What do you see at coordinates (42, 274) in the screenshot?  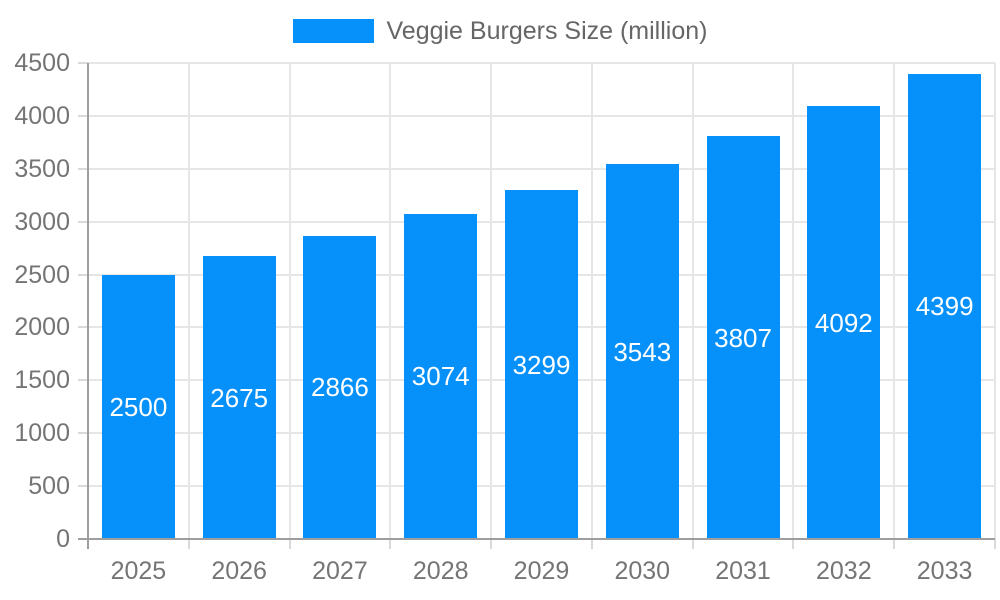 I see `y-axis-label: 2500` at bounding box center [42, 274].